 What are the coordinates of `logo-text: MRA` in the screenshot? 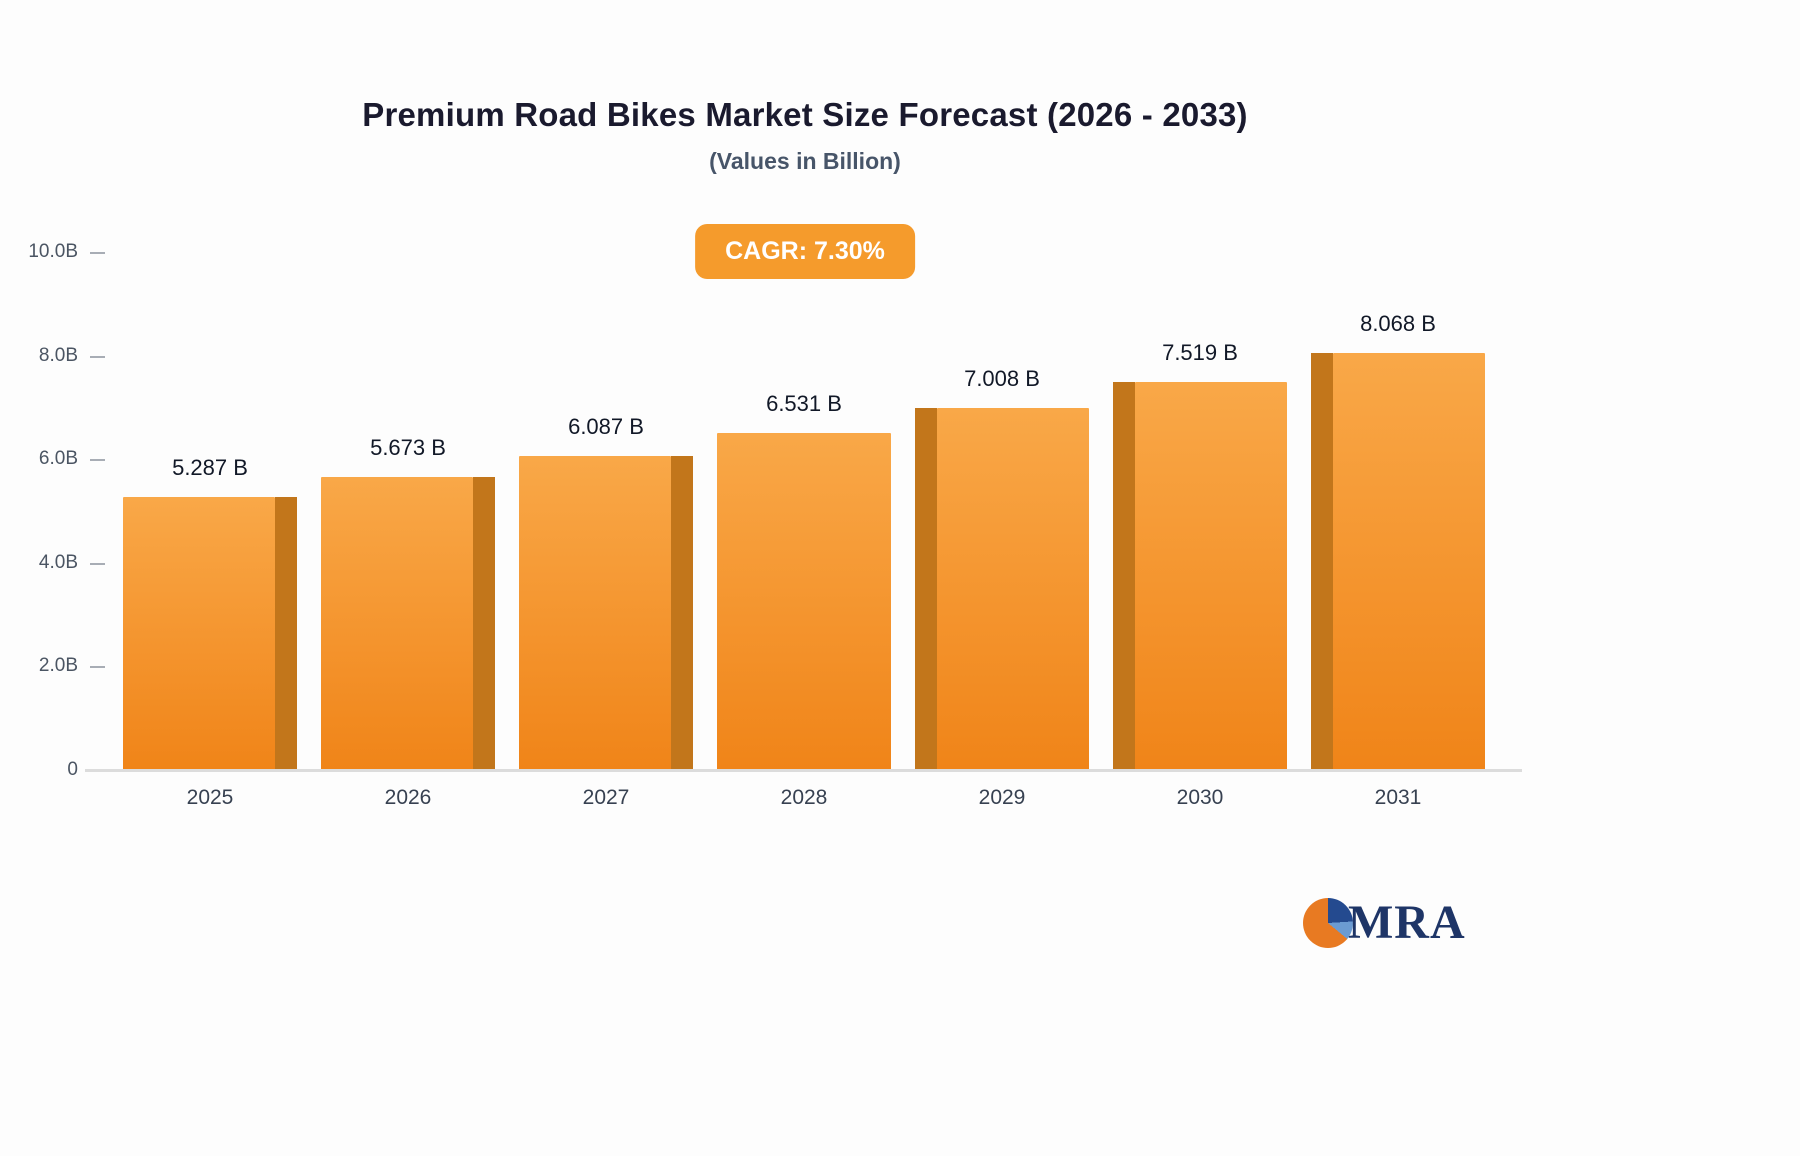 It's located at (1407, 922).